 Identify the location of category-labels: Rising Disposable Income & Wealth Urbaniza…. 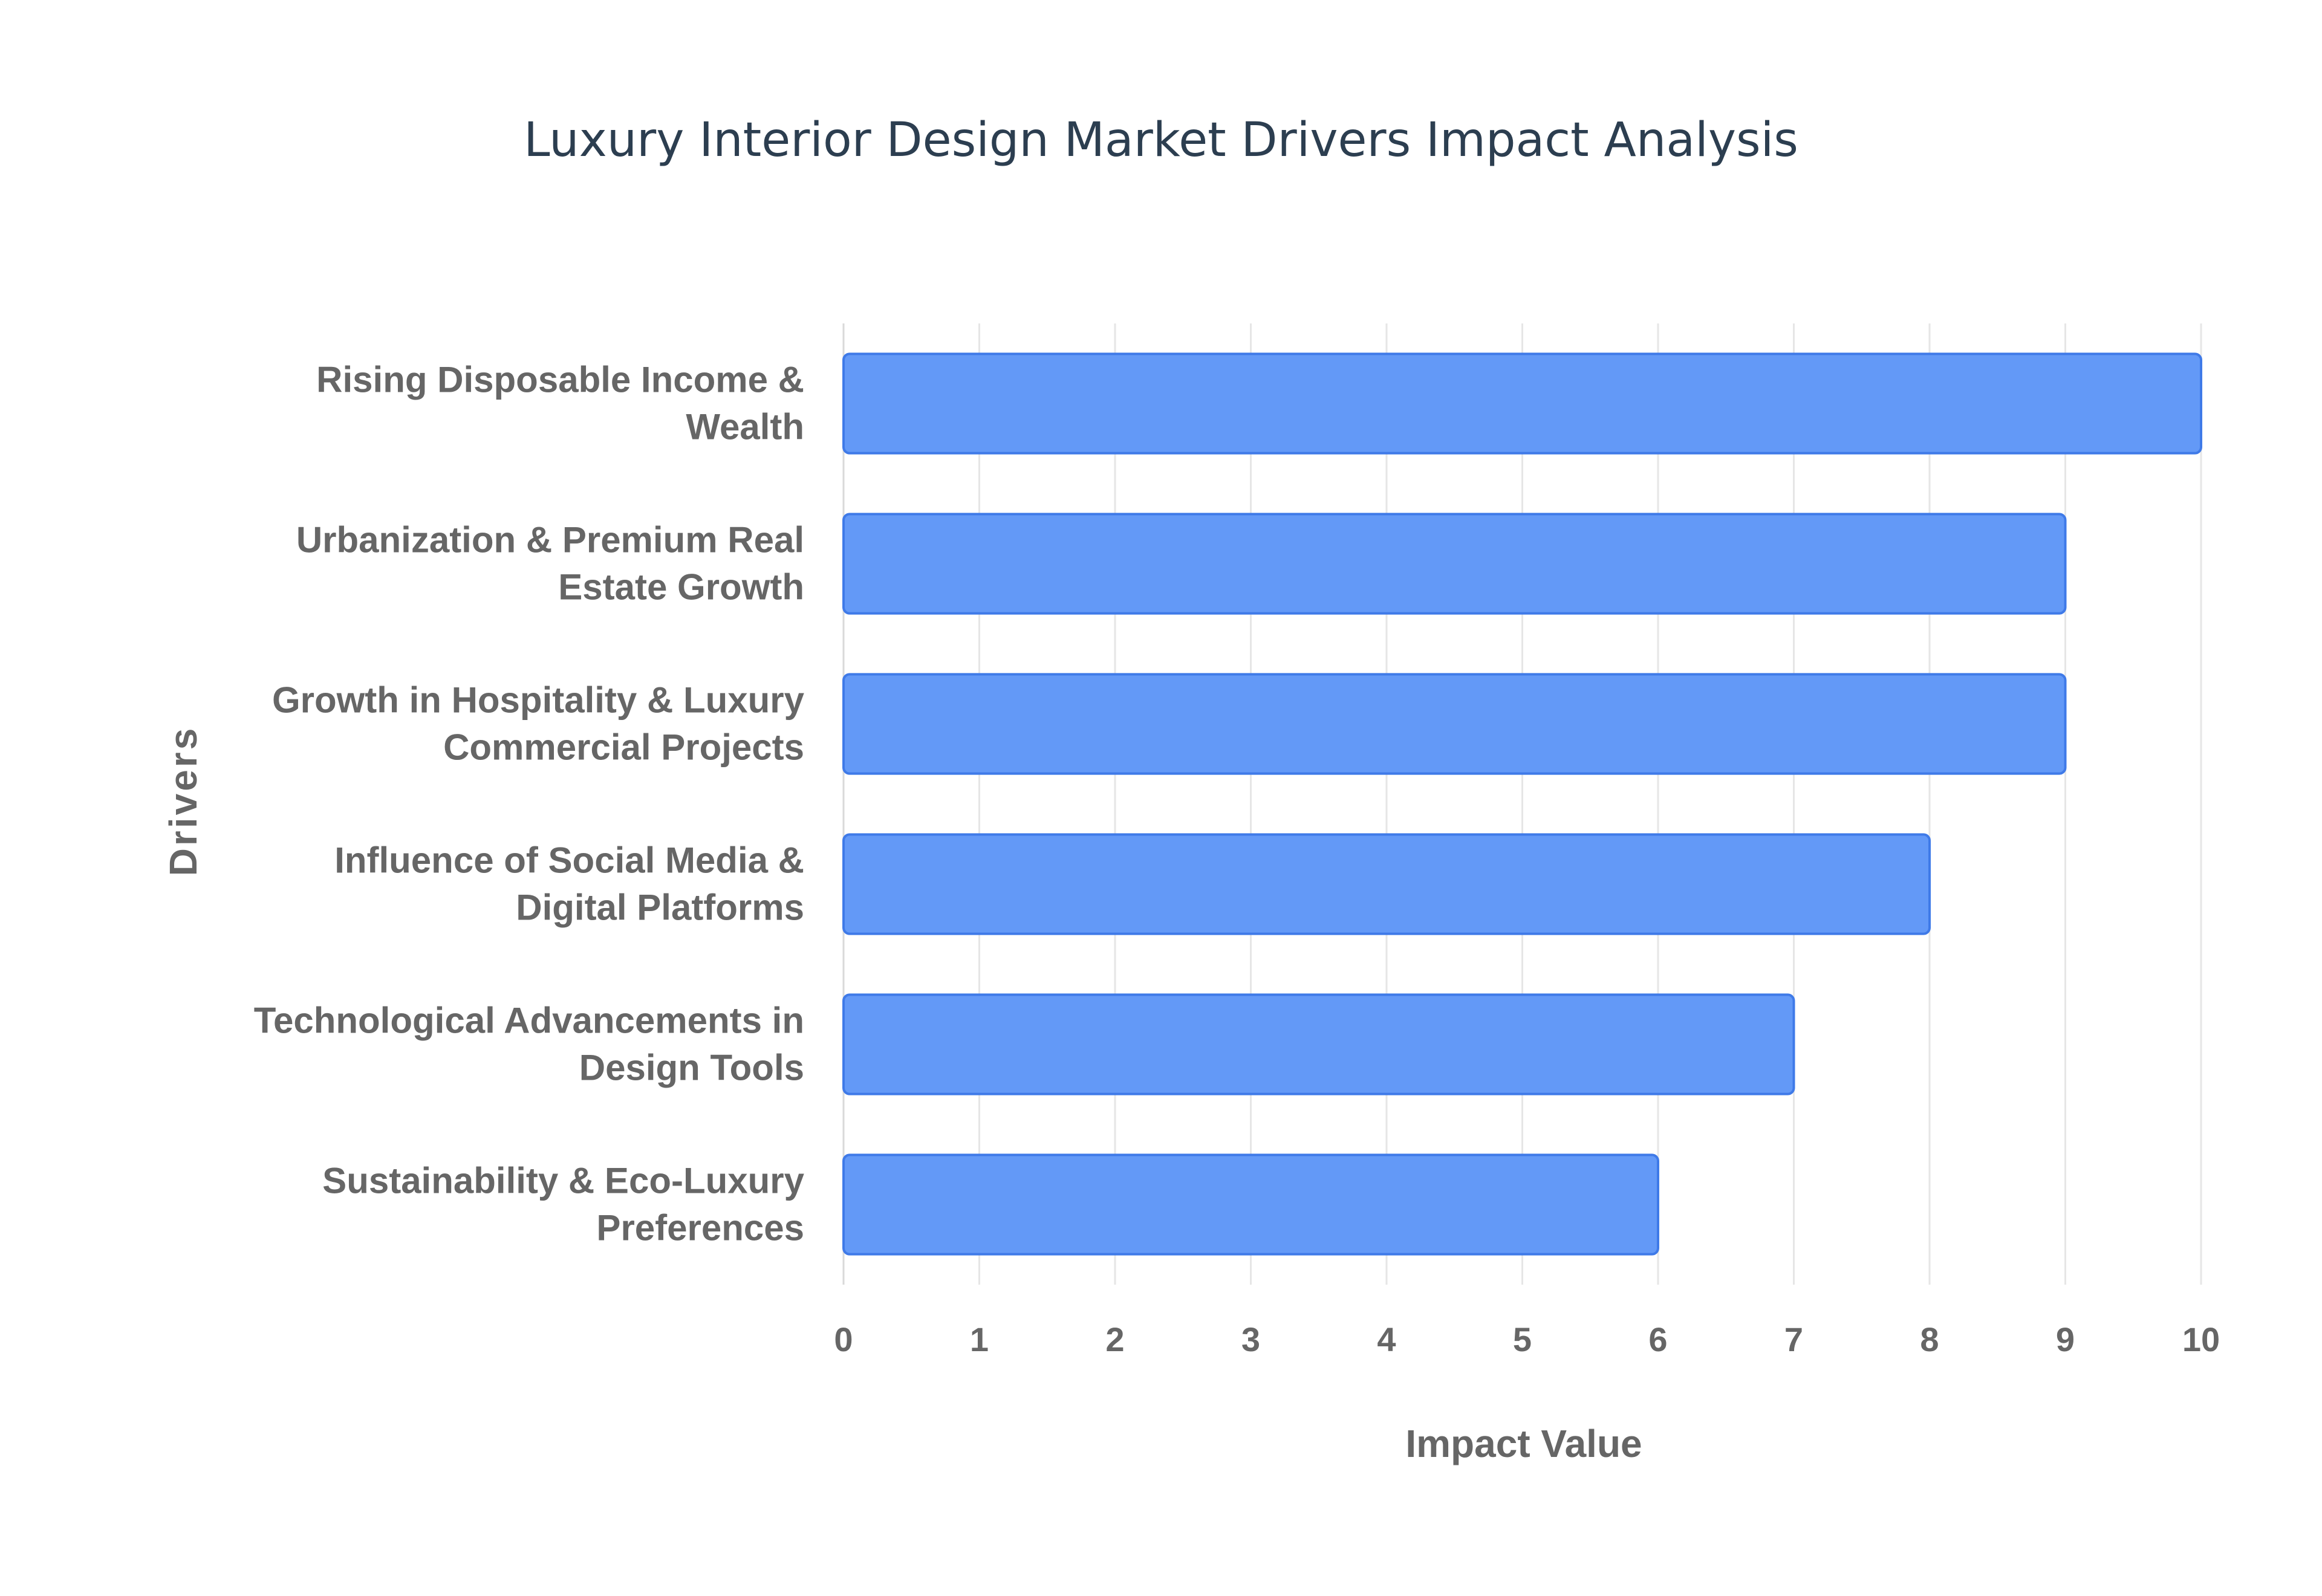
(529, 804).